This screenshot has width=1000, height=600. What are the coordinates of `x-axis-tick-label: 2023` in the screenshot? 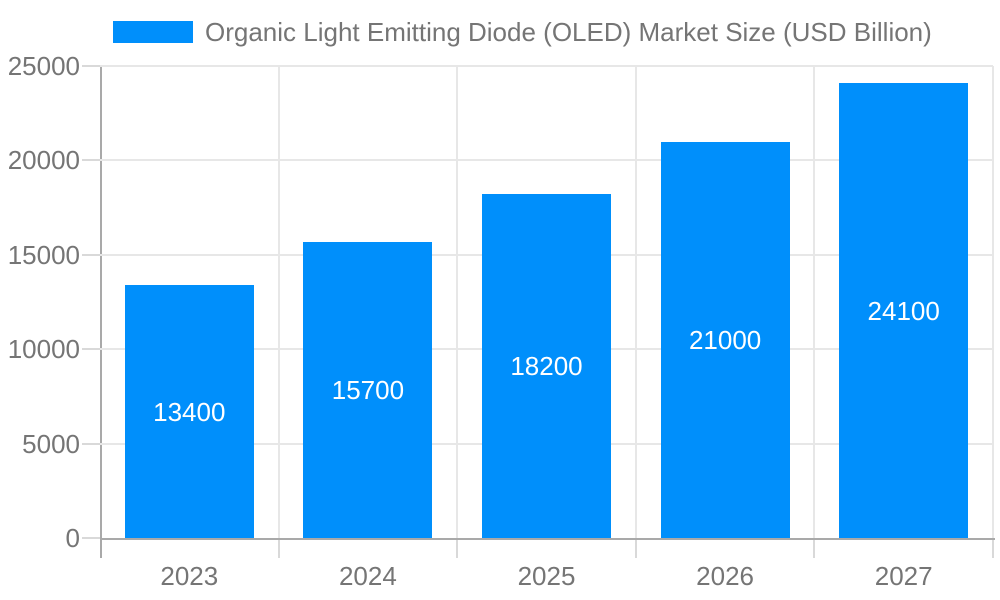 It's located at (189, 576).